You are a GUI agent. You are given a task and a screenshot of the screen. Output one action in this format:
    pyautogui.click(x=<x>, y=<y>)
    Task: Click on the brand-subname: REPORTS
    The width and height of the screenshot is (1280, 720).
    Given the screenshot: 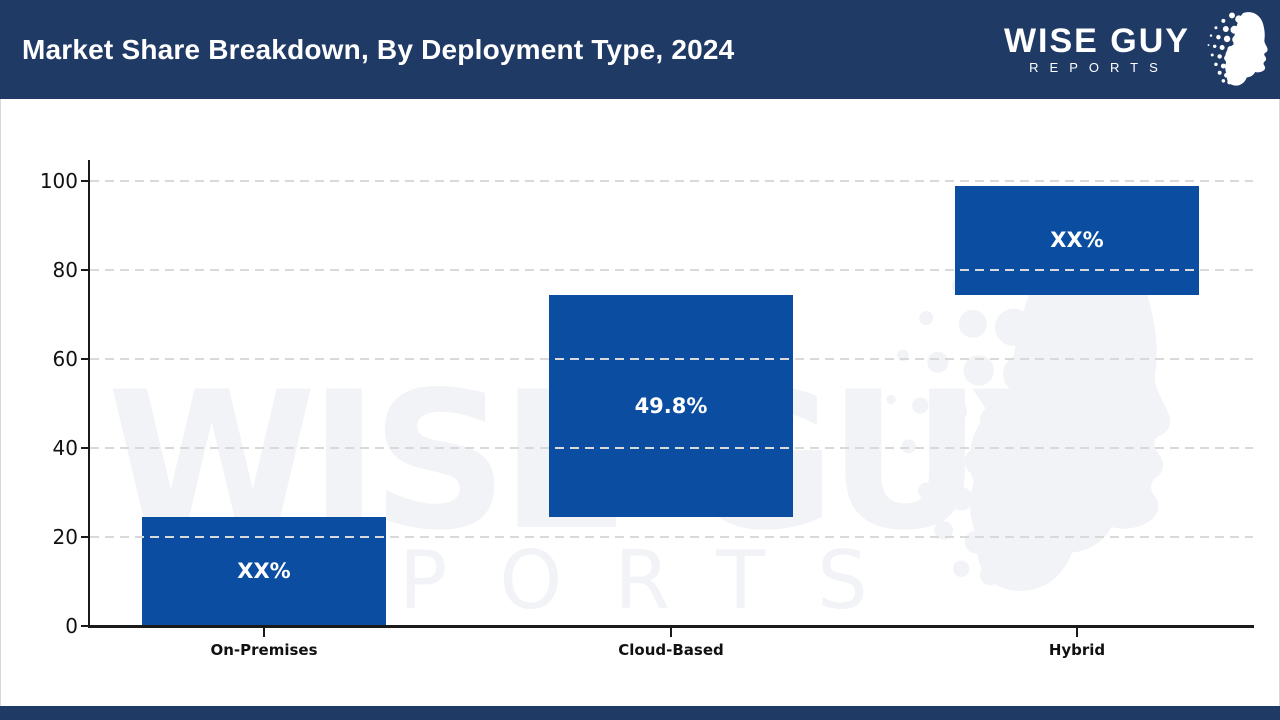 What is the action you would take?
    pyautogui.click(x=1099, y=67)
    